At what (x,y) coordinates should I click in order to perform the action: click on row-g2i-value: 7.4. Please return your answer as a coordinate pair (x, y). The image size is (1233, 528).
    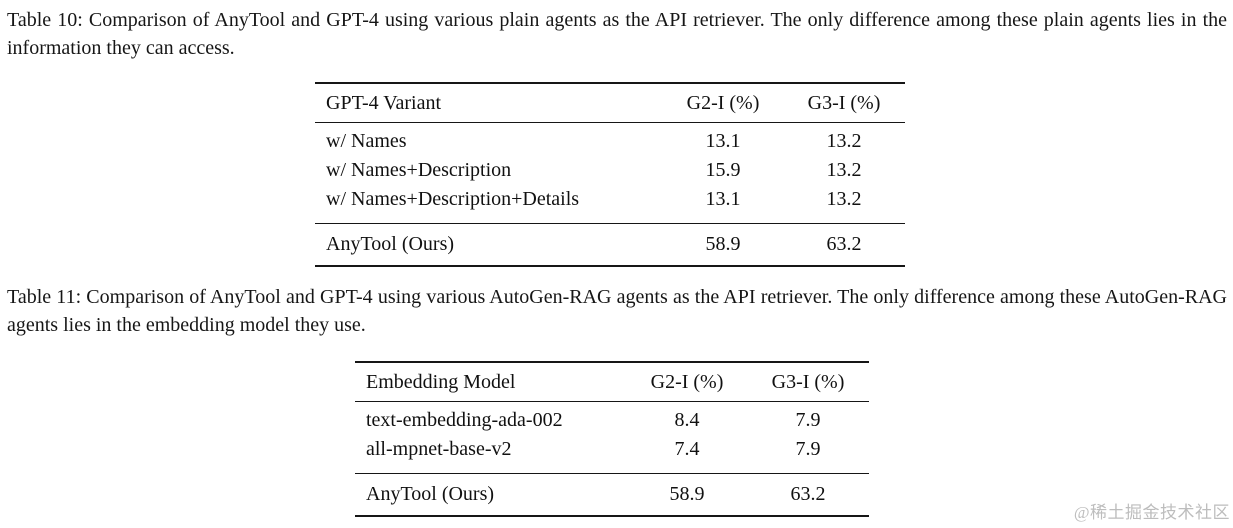
    Looking at the image, I should click on (687, 449).